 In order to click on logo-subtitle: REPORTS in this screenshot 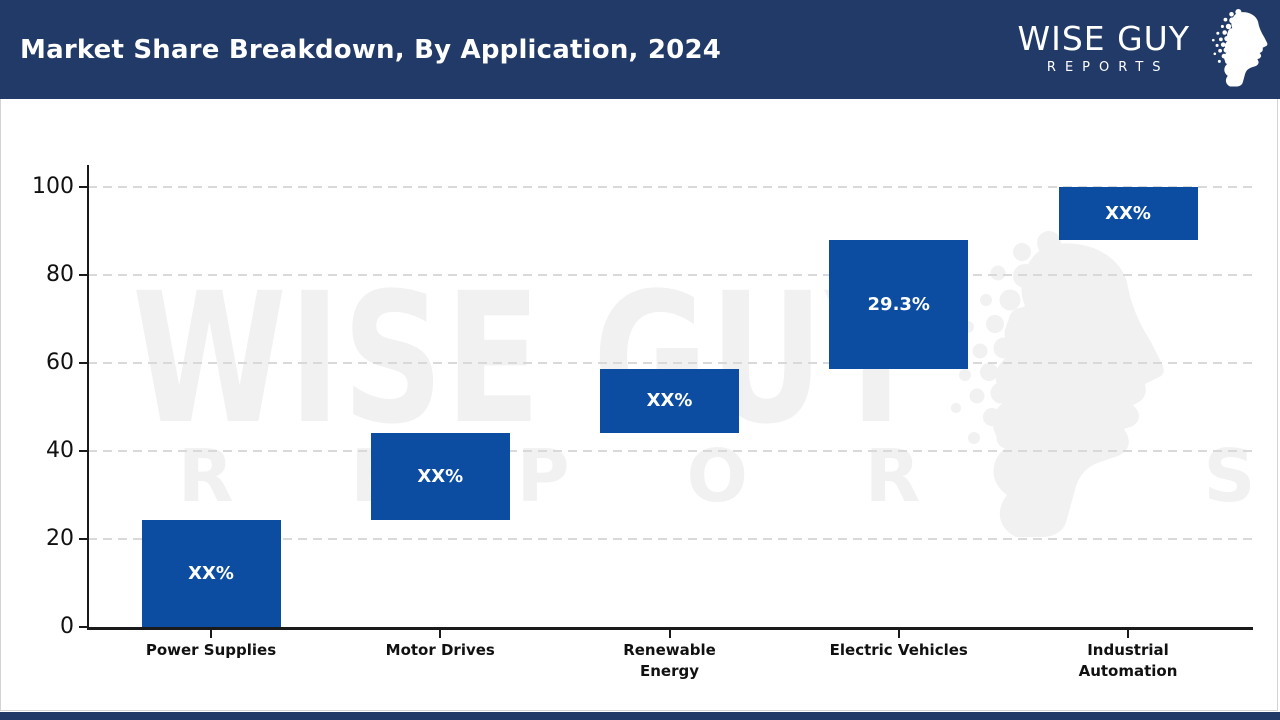, I will do `click(1108, 67)`.